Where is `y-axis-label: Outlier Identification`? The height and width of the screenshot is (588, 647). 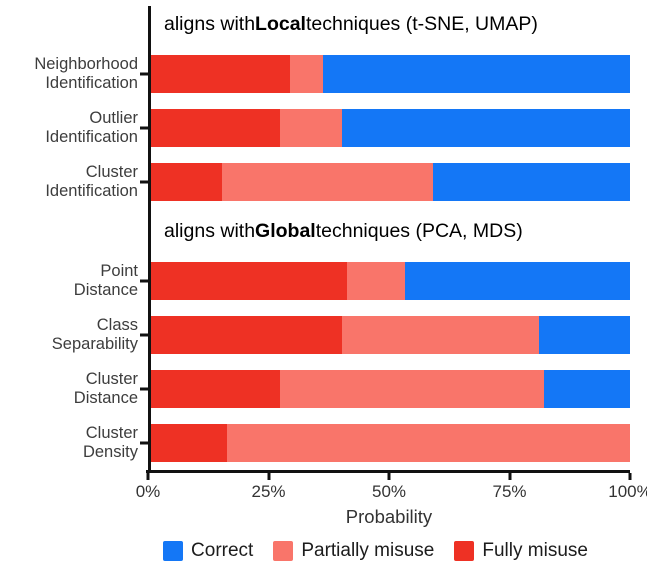
y-axis-label: Outlier Identification is located at coordinates (69, 128).